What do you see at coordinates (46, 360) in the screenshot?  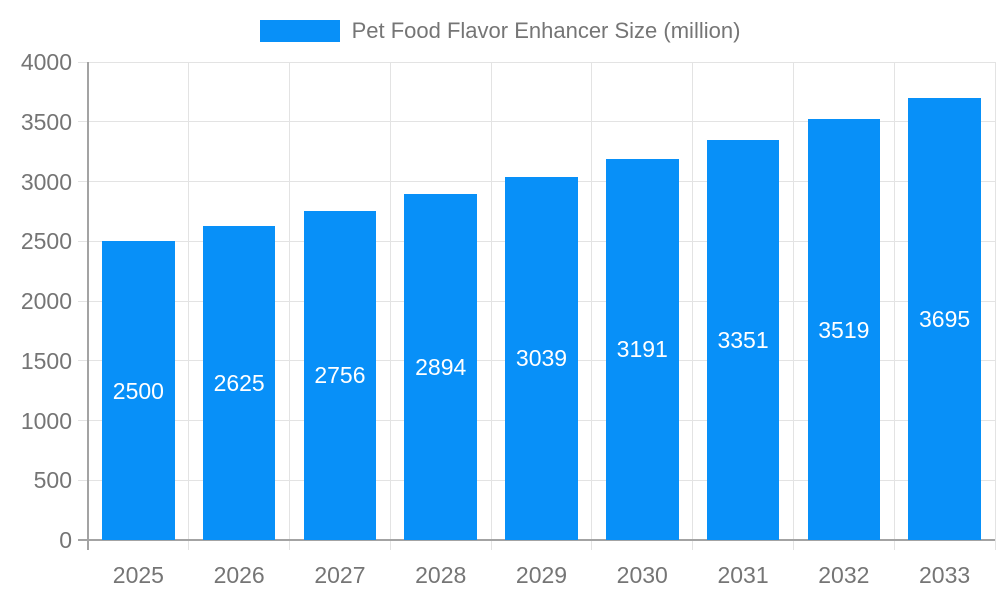 I see `y-tick-label: 1500` at bounding box center [46, 360].